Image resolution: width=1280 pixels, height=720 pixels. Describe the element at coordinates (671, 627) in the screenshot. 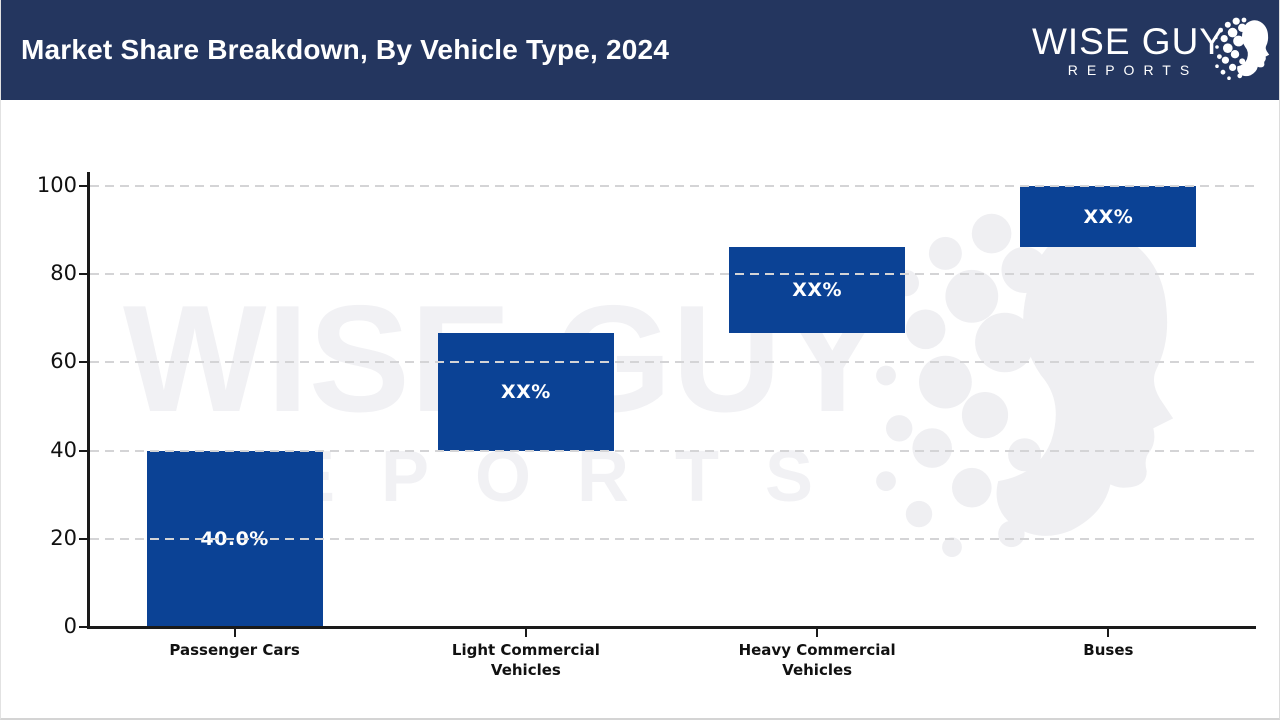

I see `x-axis-line` at that location.